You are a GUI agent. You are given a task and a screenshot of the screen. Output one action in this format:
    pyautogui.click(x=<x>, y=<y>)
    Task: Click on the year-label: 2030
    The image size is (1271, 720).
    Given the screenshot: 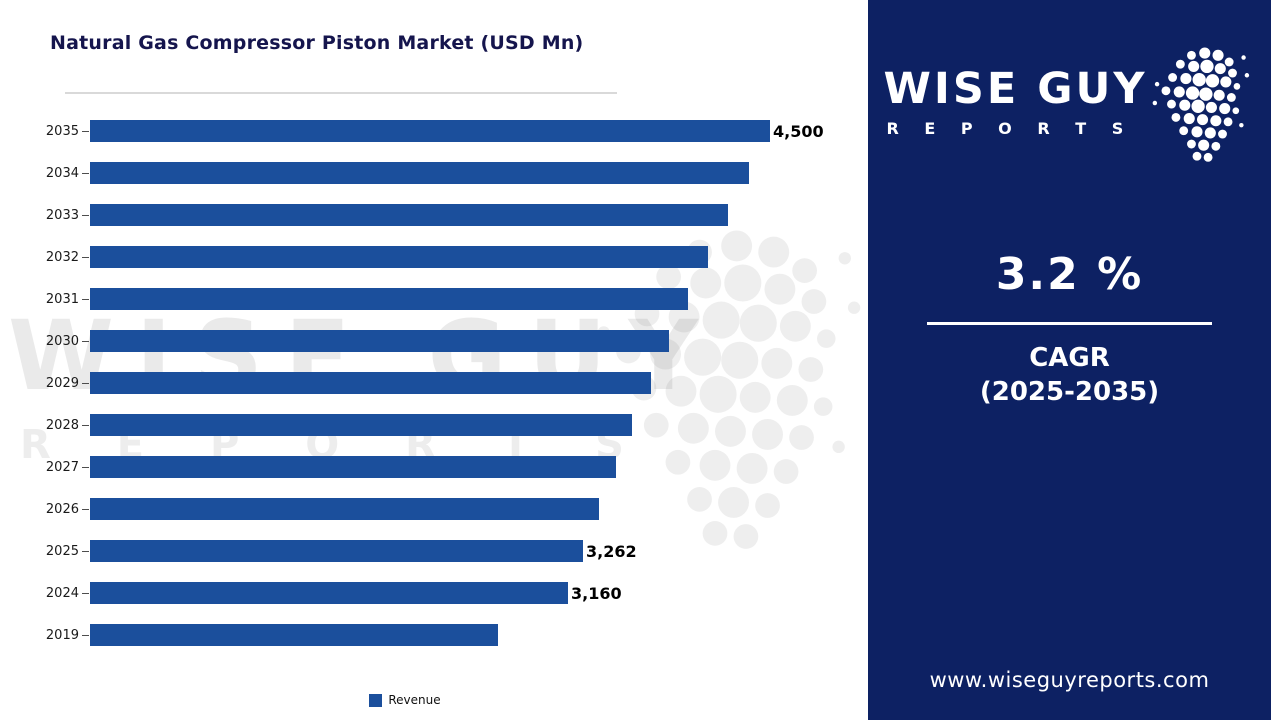 What is the action you would take?
    pyautogui.click(x=62, y=341)
    